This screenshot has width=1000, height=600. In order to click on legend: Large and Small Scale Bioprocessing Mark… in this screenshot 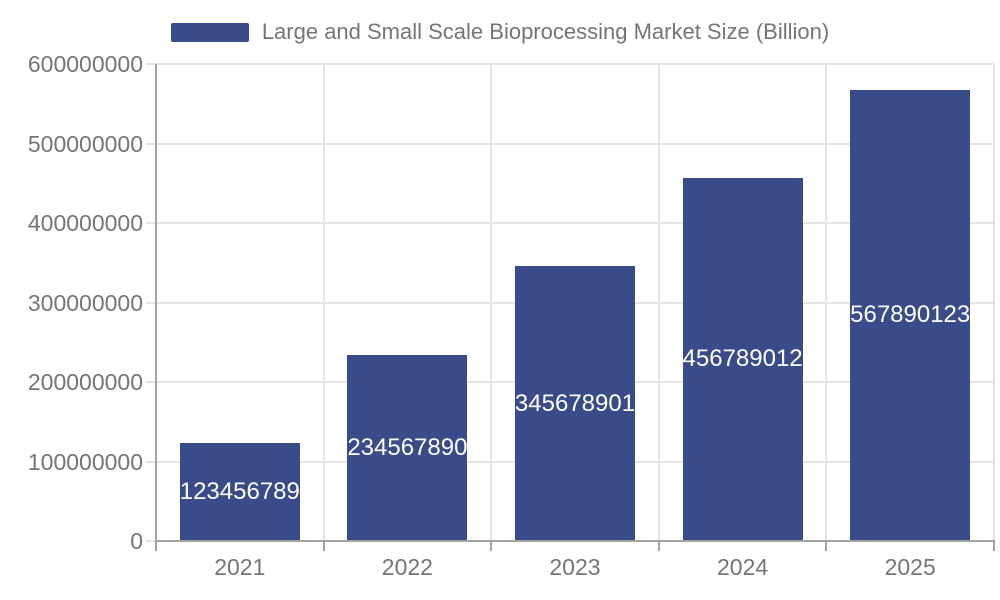, I will do `click(500, 31)`.